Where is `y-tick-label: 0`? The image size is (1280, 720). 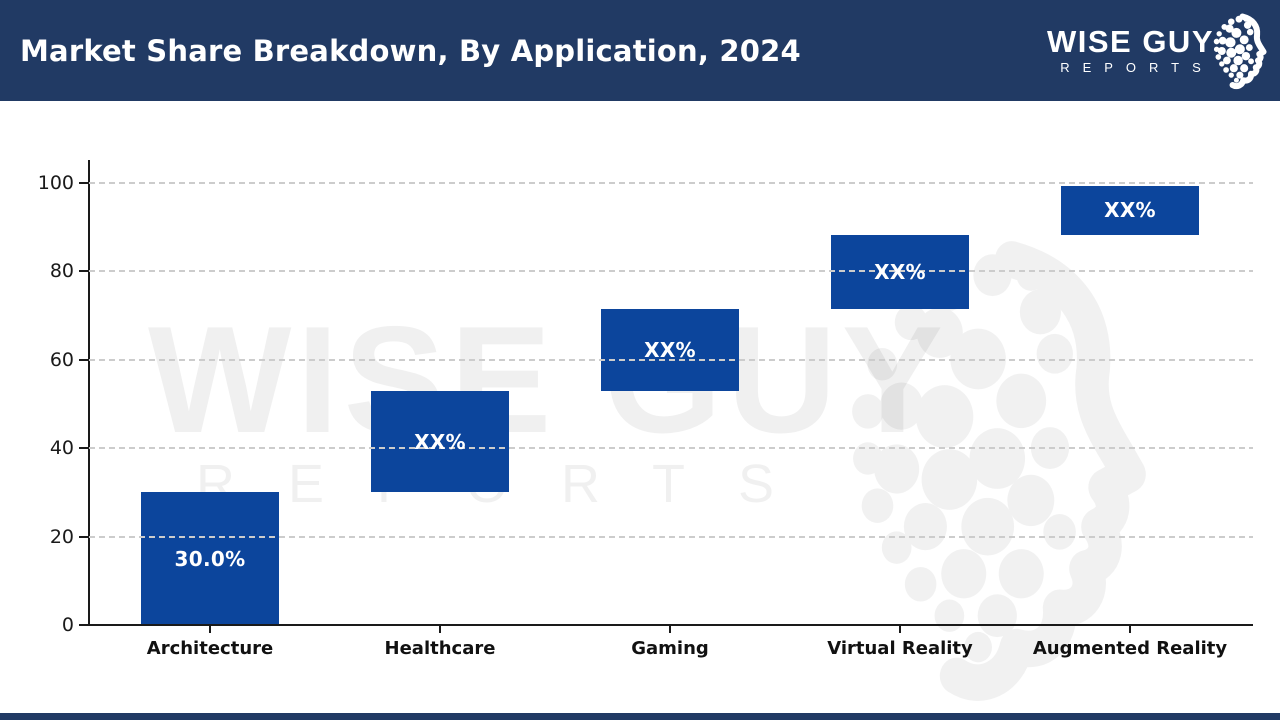 y-tick-label: 0 is located at coordinates (67, 625).